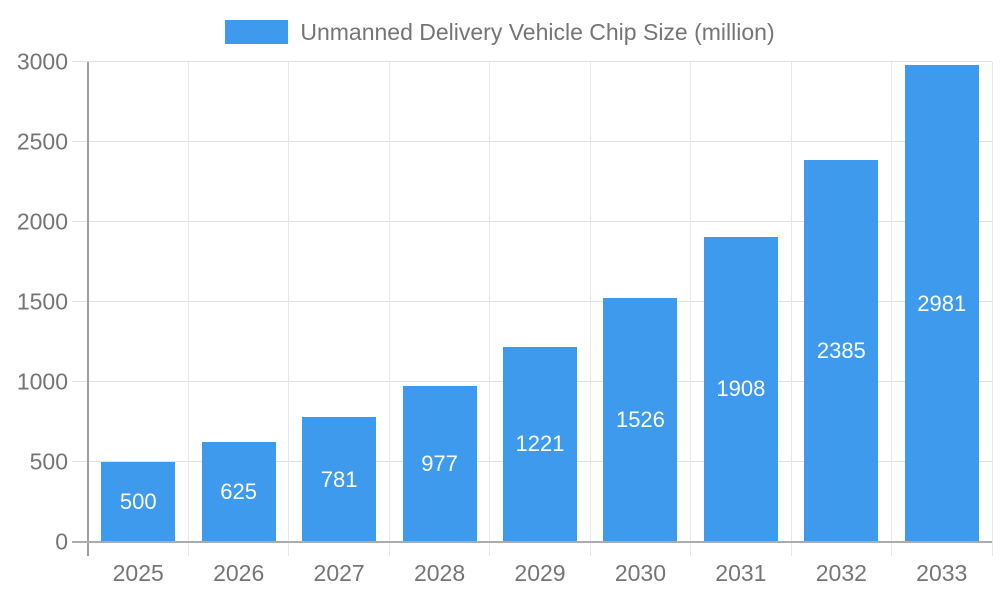 This screenshot has width=1000, height=600. Describe the element at coordinates (138, 573) in the screenshot. I see `x-tick-label: 2025` at that location.